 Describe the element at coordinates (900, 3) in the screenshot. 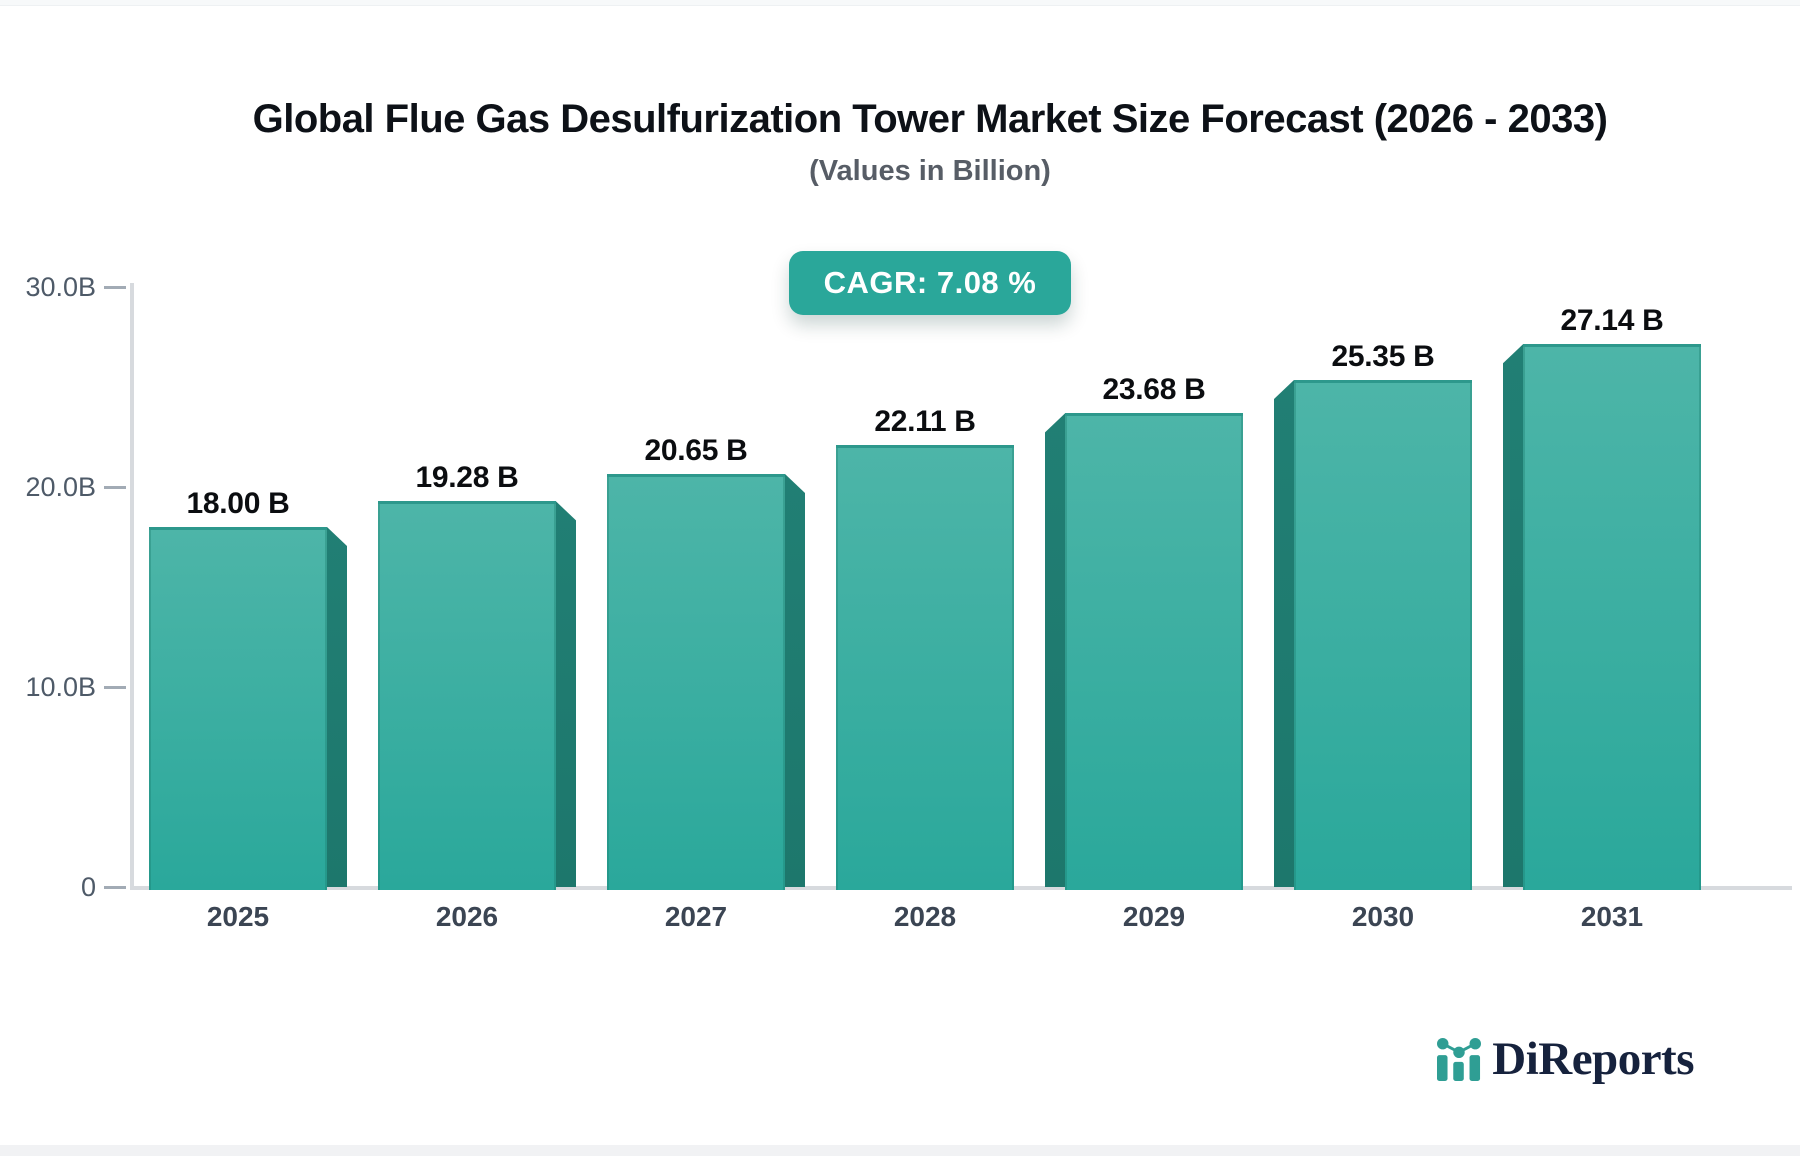

I see `top-edge-band` at that location.